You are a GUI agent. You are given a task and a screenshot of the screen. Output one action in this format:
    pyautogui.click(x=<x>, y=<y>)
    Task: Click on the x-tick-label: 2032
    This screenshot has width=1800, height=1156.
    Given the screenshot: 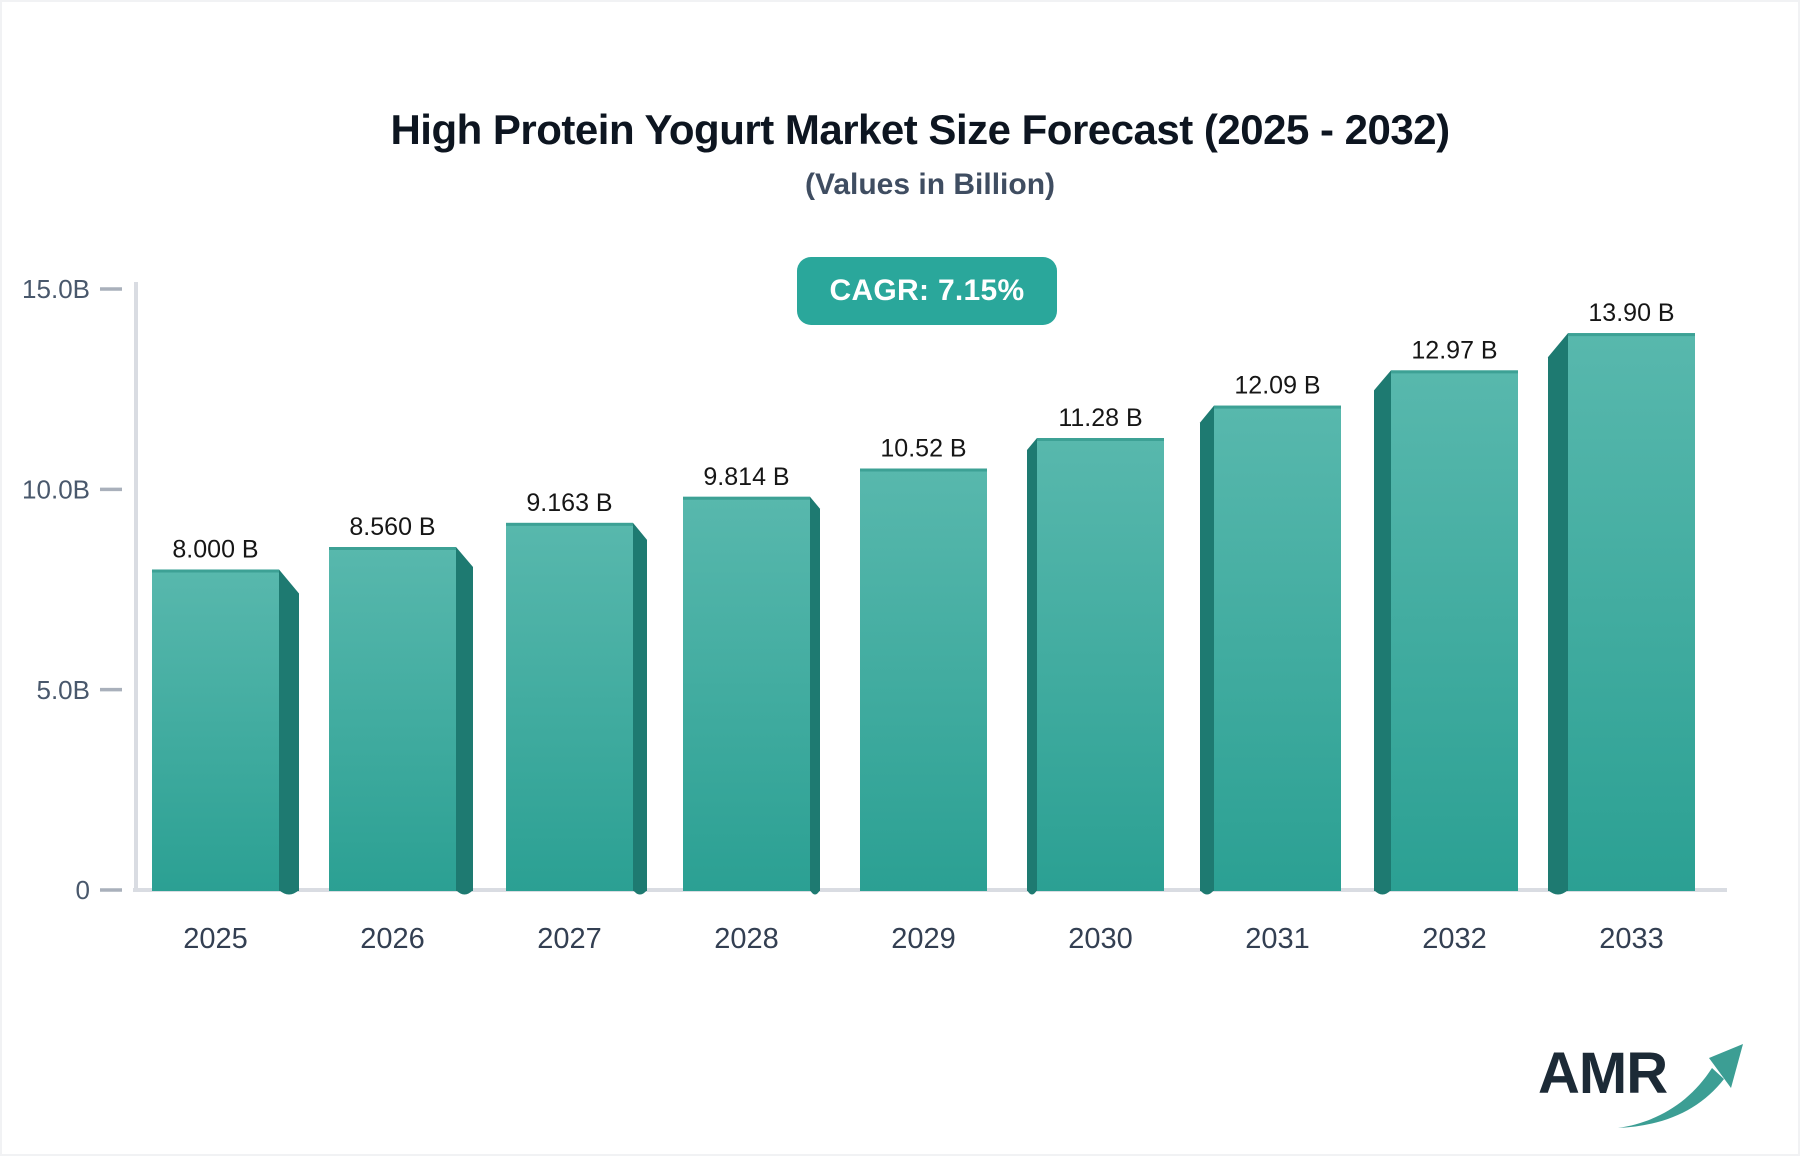 What is the action you would take?
    pyautogui.click(x=1454, y=939)
    